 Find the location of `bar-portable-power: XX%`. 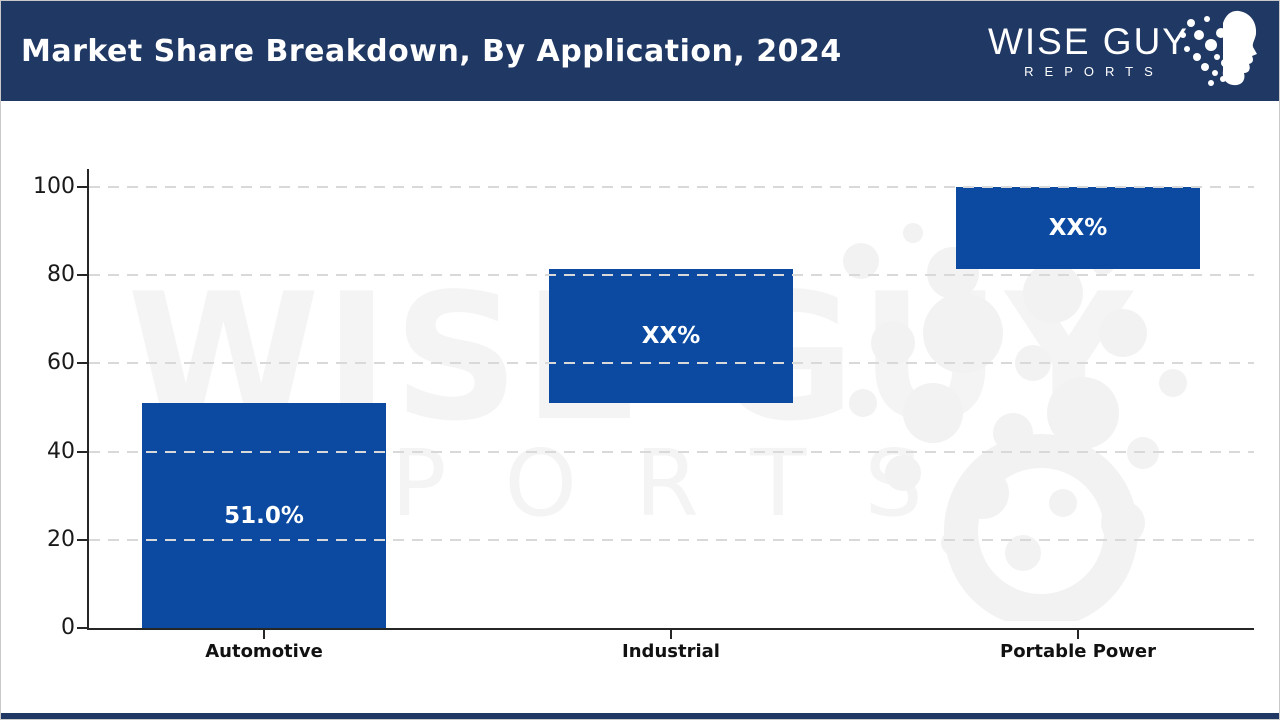

bar-portable-power: XX% is located at coordinates (1078, 228).